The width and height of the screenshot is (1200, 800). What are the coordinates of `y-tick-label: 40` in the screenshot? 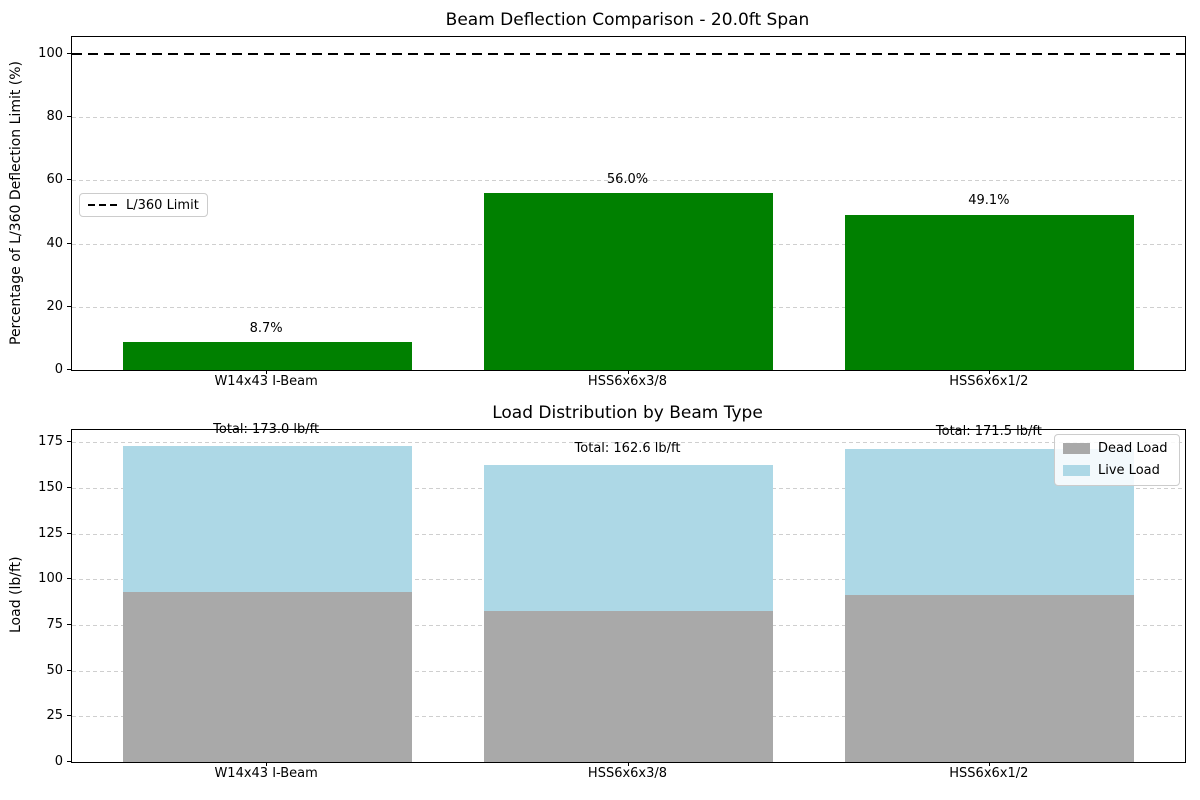 It's located at (54, 243).